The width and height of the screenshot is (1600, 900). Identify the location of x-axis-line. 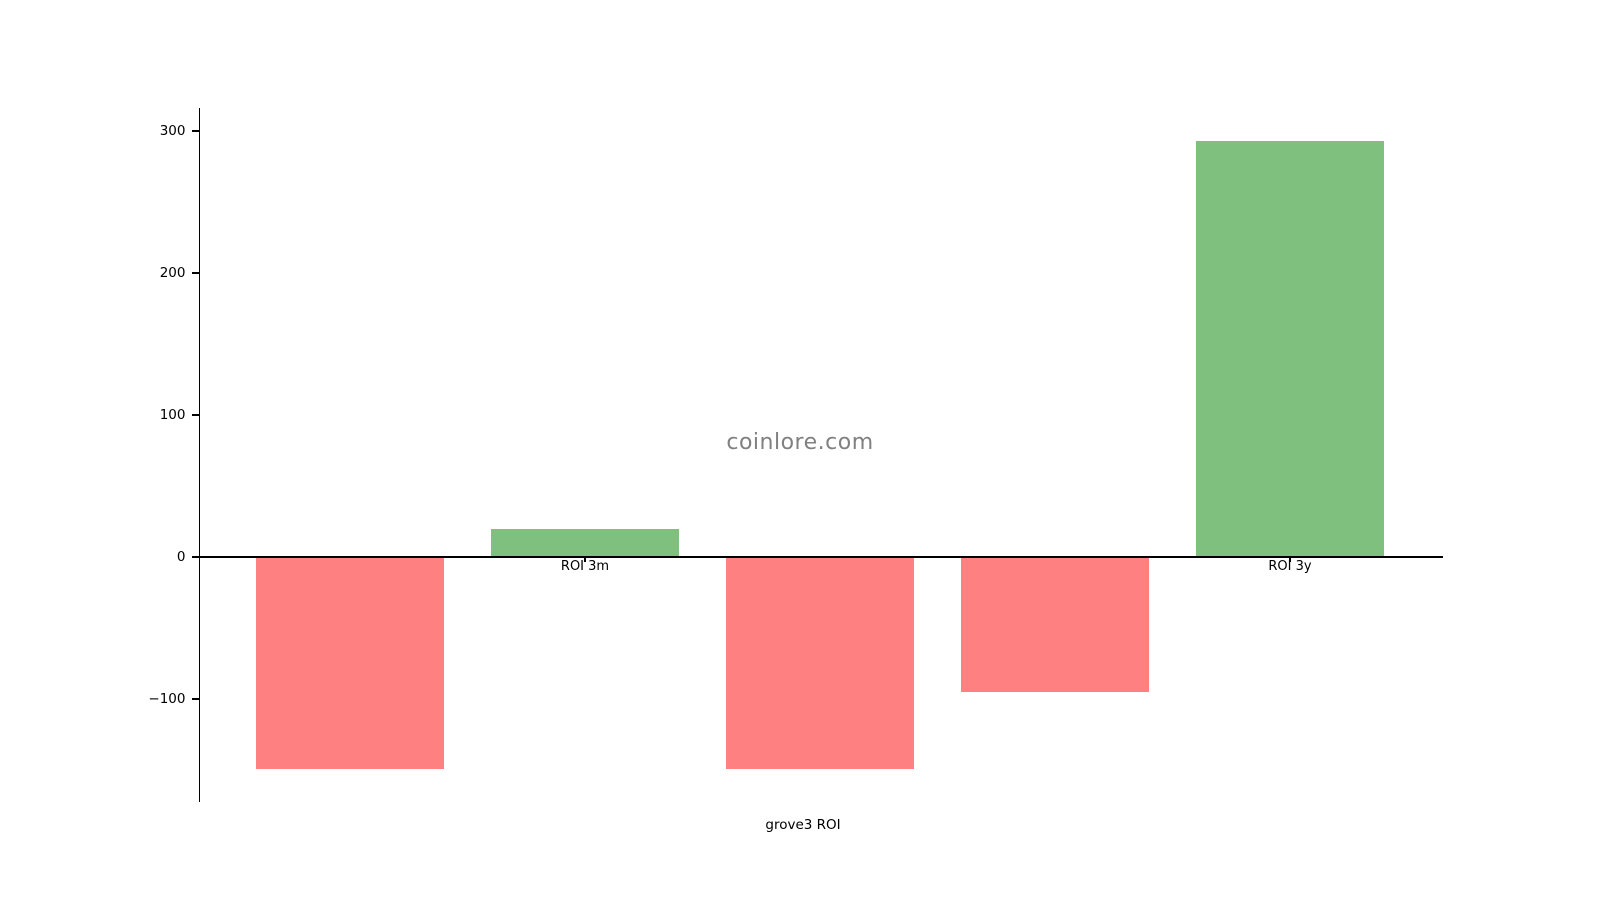
(820, 557).